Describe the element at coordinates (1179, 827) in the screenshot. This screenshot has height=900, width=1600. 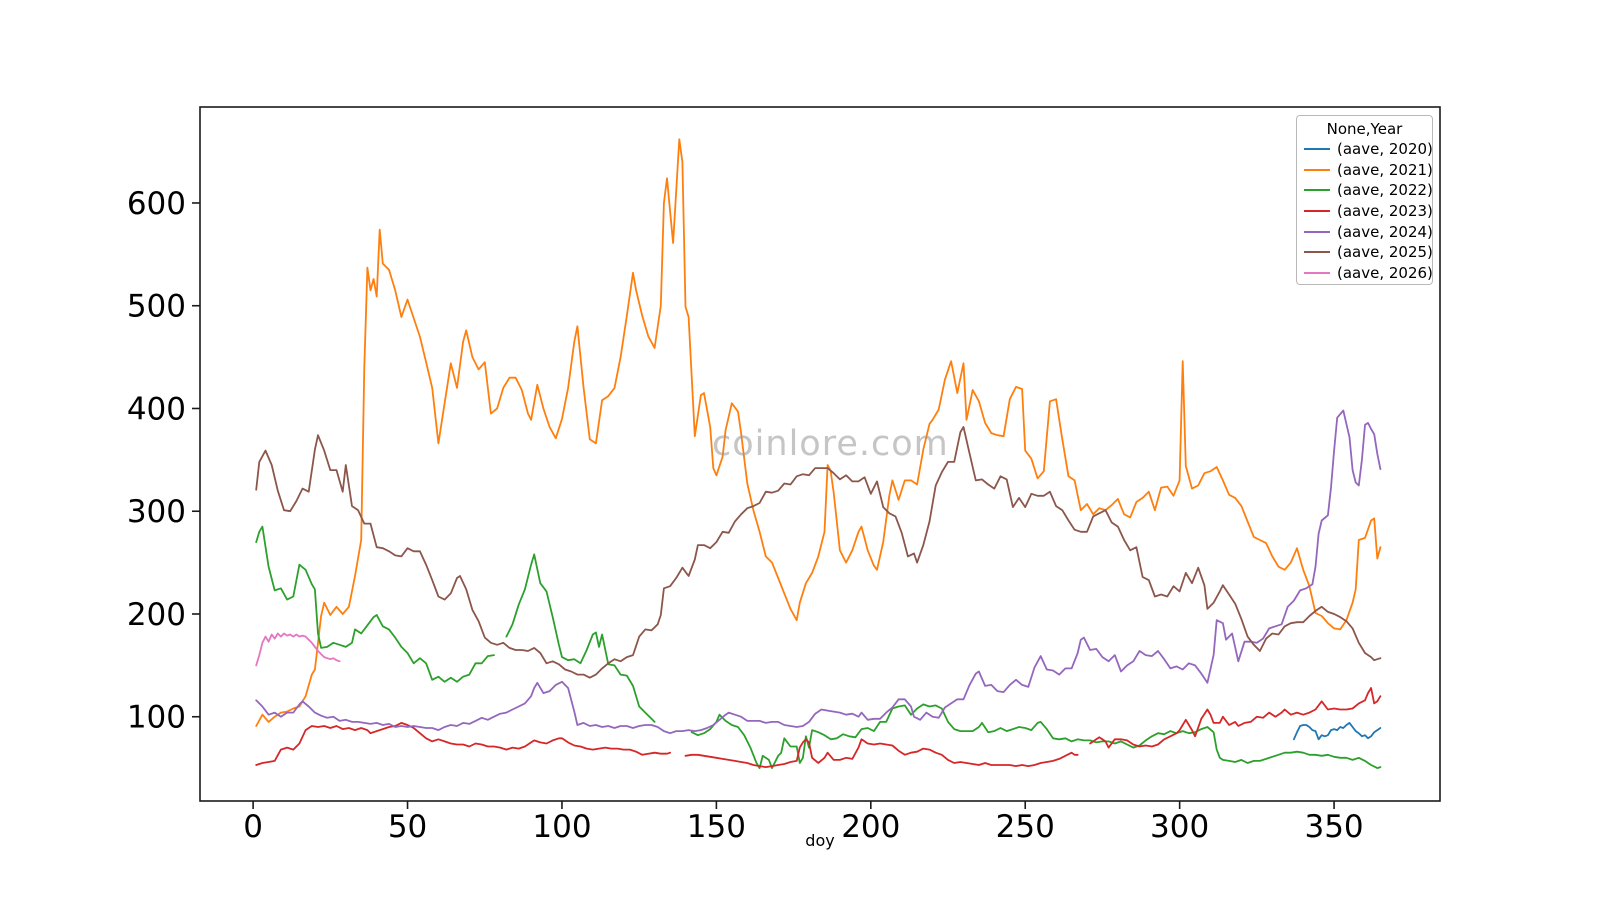
I see `x-tick-label: 300` at that location.